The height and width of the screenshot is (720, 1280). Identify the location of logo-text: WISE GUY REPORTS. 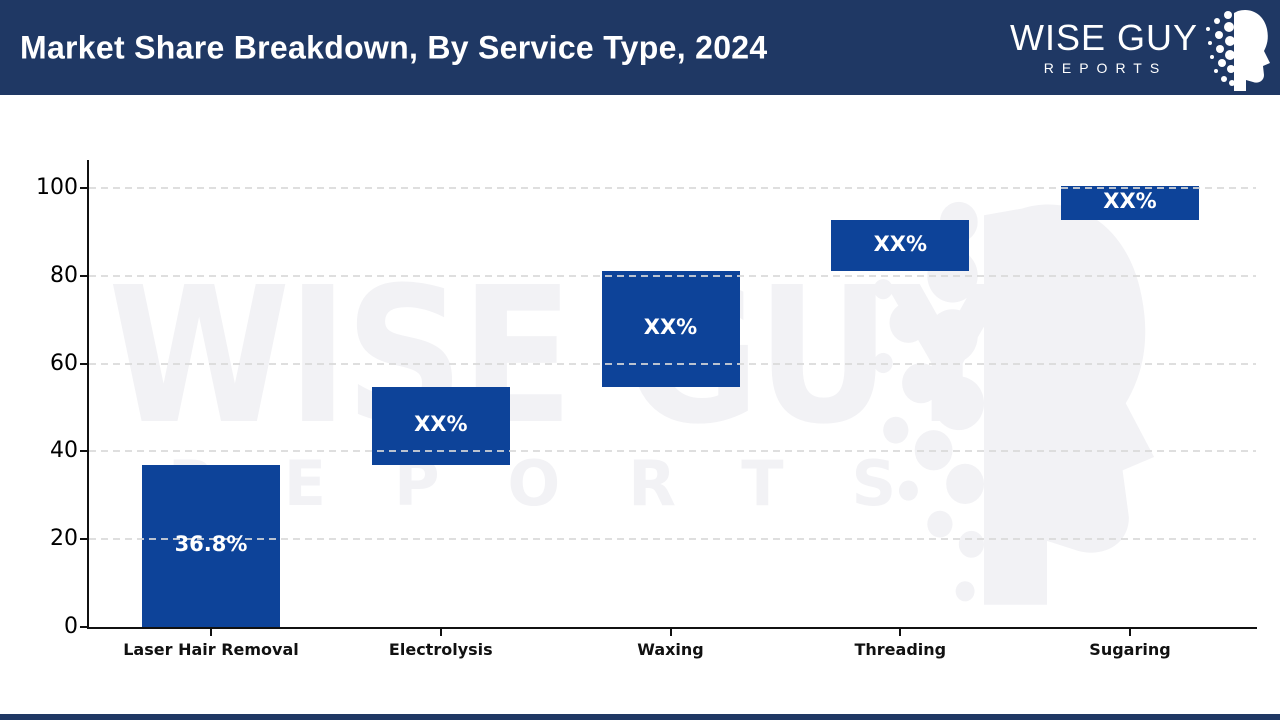
(1103, 46).